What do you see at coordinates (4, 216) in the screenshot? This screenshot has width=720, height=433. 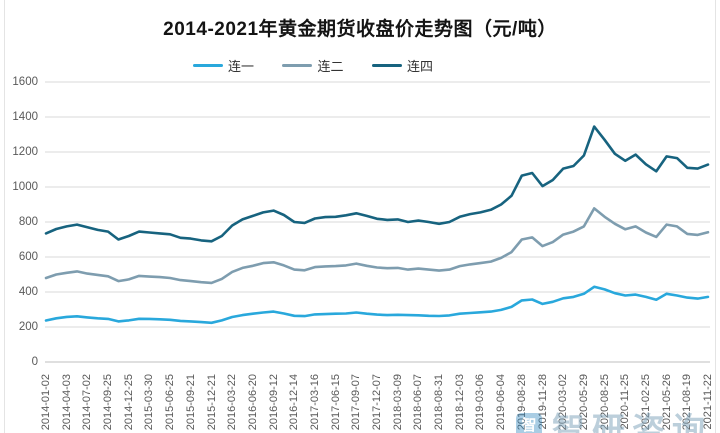 I see `chart-frame-left-border` at bounding box center [4, 216].